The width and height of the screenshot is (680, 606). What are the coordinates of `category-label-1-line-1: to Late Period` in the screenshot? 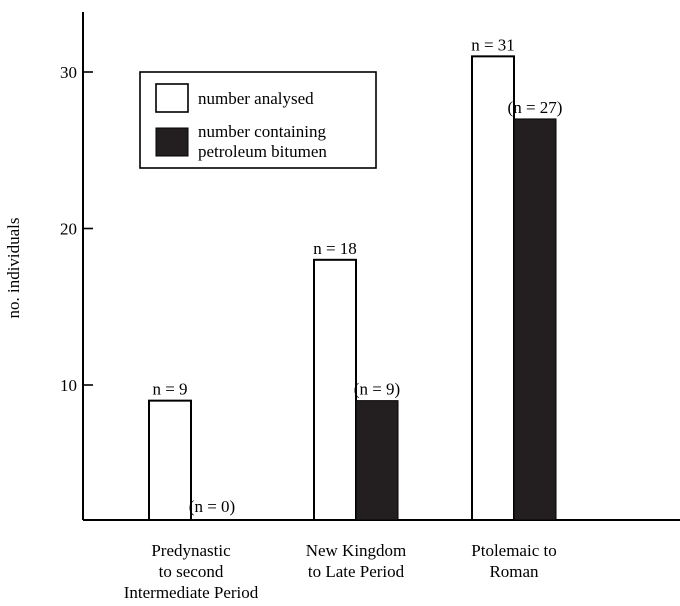 It's located at (356, 571).